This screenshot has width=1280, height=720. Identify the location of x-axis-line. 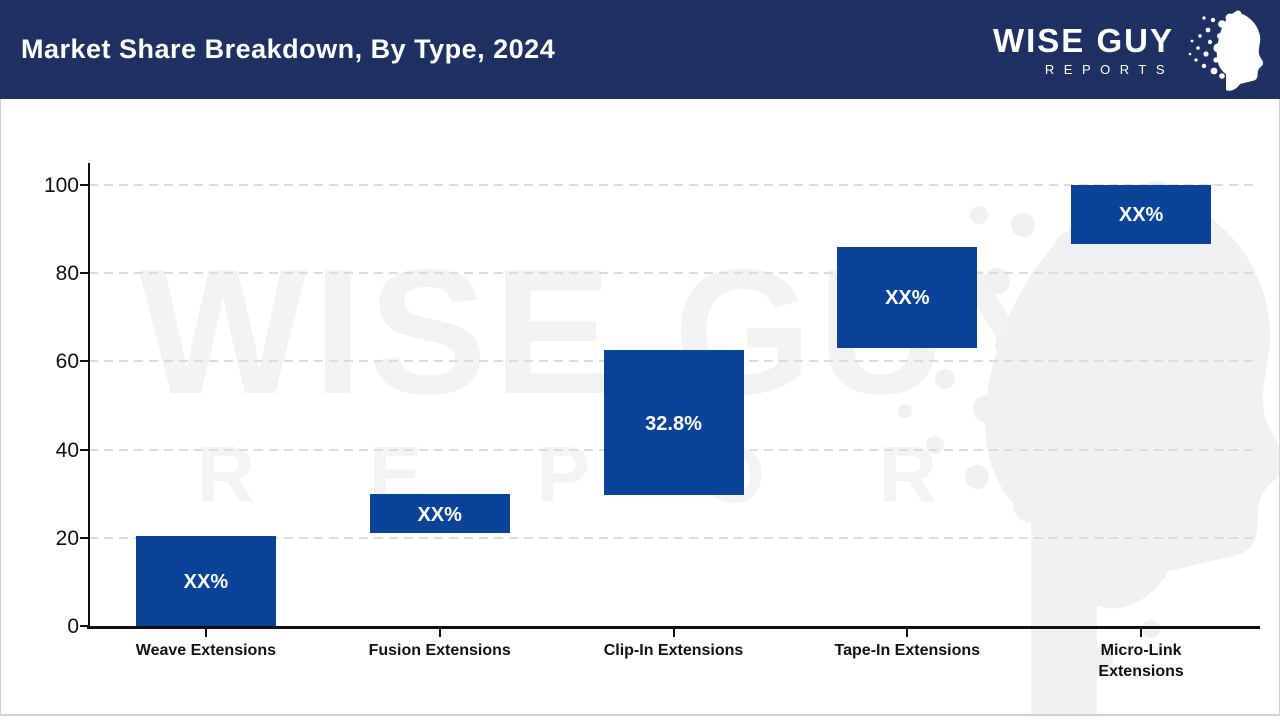
(673, 627).